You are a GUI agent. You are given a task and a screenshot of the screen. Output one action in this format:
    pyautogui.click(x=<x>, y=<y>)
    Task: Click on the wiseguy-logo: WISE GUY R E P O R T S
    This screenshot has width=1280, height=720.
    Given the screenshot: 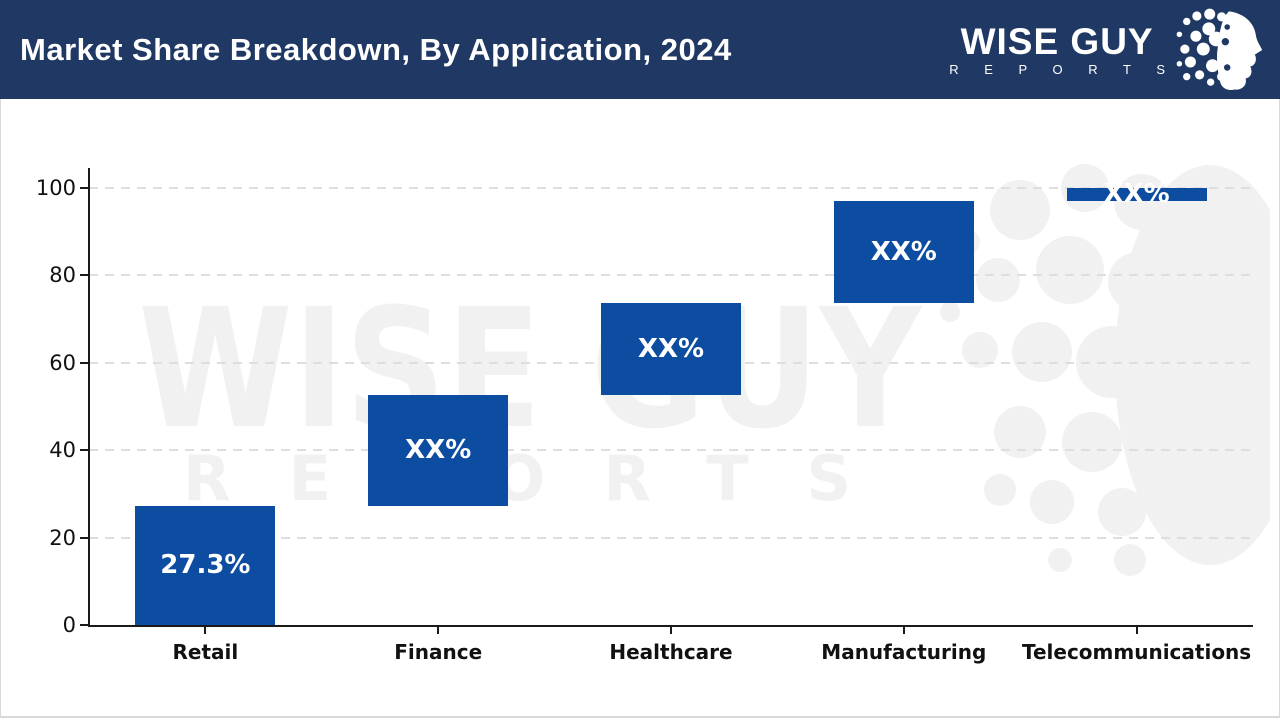 What is the action you would take?
    pyautogui.click(x=1101, y=50)
    